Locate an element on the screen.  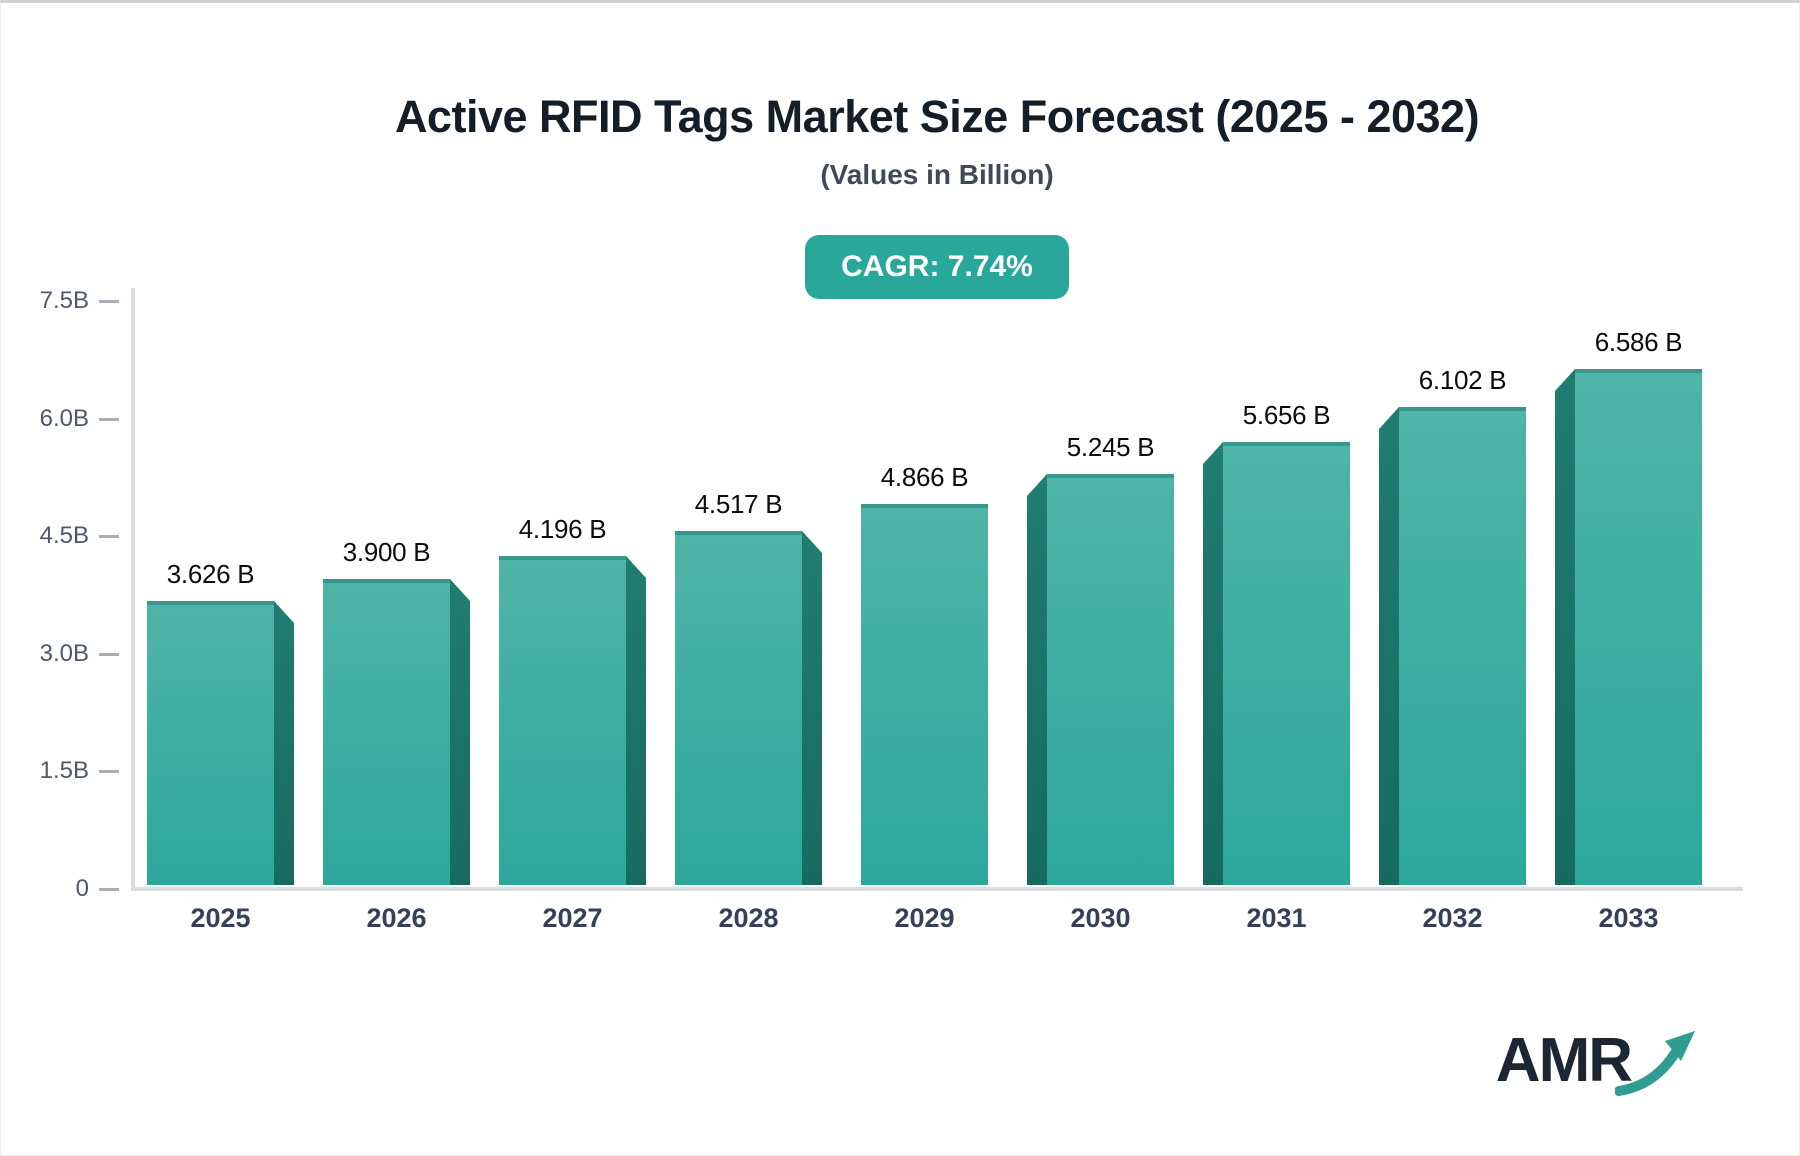
x-axis-year-label: 2025 is located at coordinates (220, 918).